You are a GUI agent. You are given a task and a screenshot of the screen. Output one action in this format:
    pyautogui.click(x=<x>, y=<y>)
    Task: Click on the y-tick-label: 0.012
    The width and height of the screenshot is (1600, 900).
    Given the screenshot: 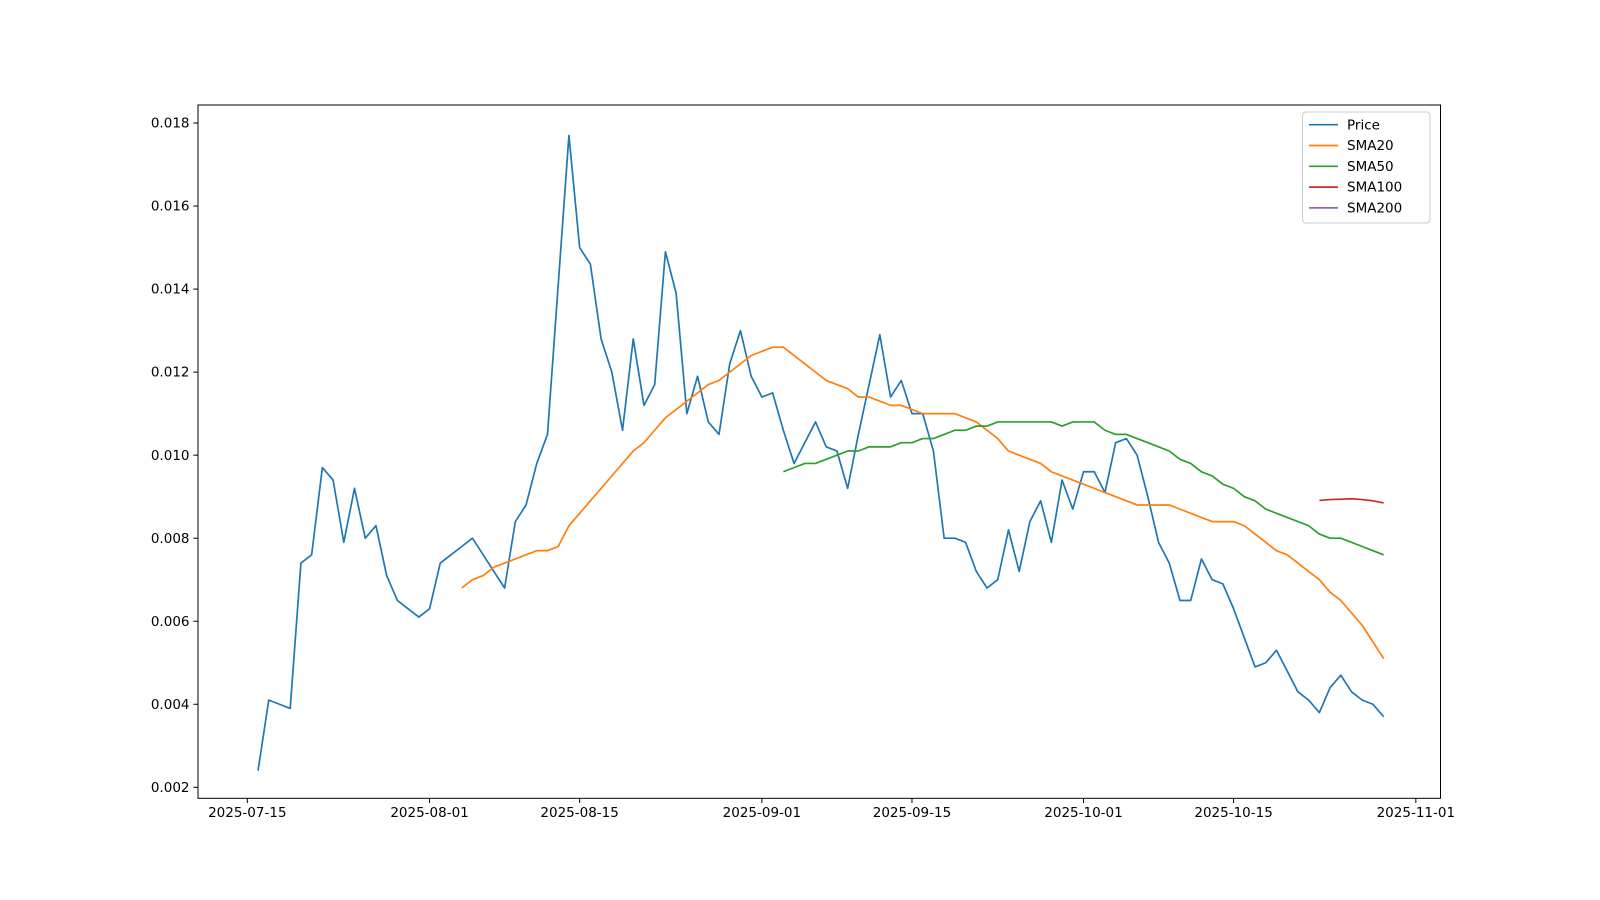 What is the action you would take?
    pyautogui.click(x=170, y=373)
    